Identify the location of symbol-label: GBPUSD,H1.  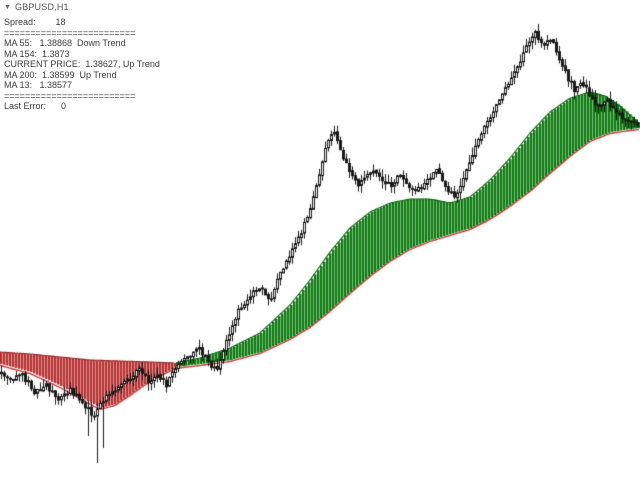
(41, 7).